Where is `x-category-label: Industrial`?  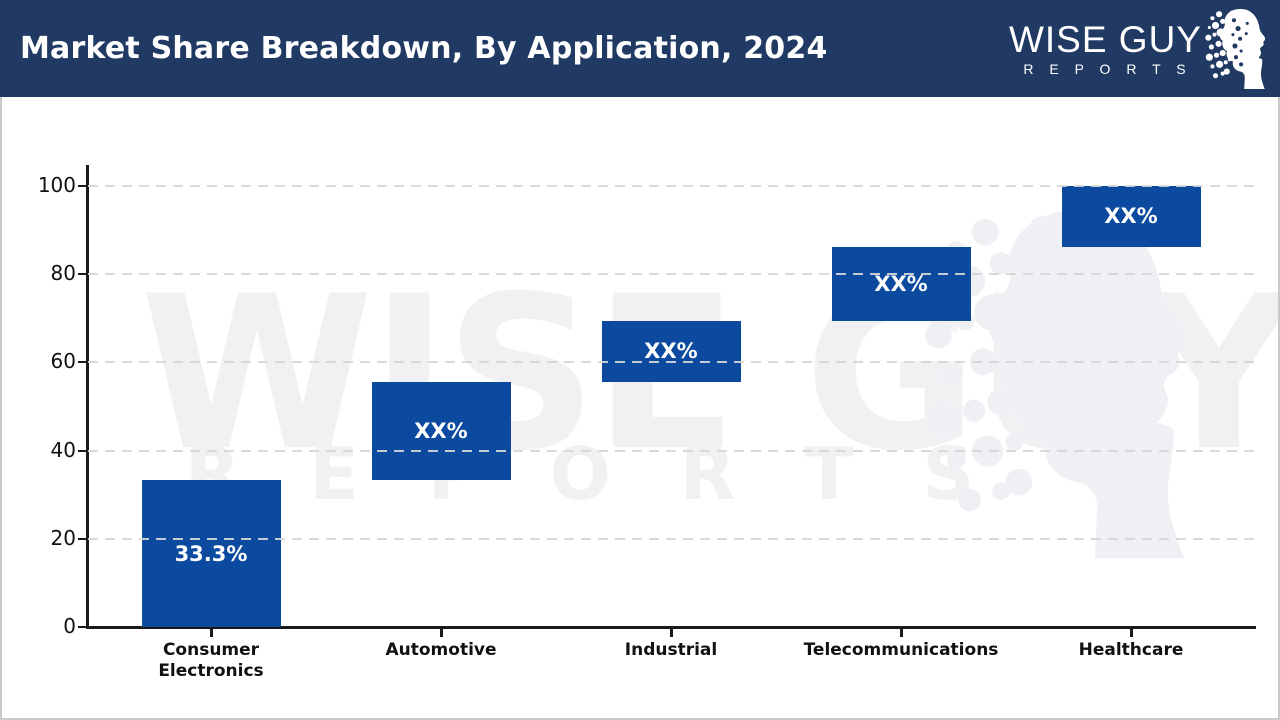
x-category-label: Industrial is located at coordinates (671, 650).